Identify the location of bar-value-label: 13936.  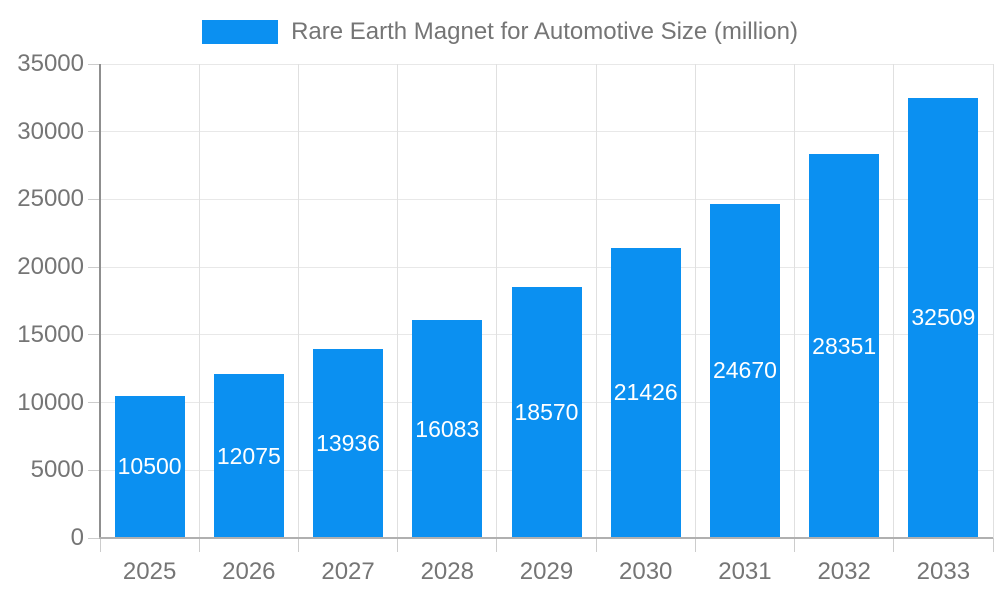
(348, 443).